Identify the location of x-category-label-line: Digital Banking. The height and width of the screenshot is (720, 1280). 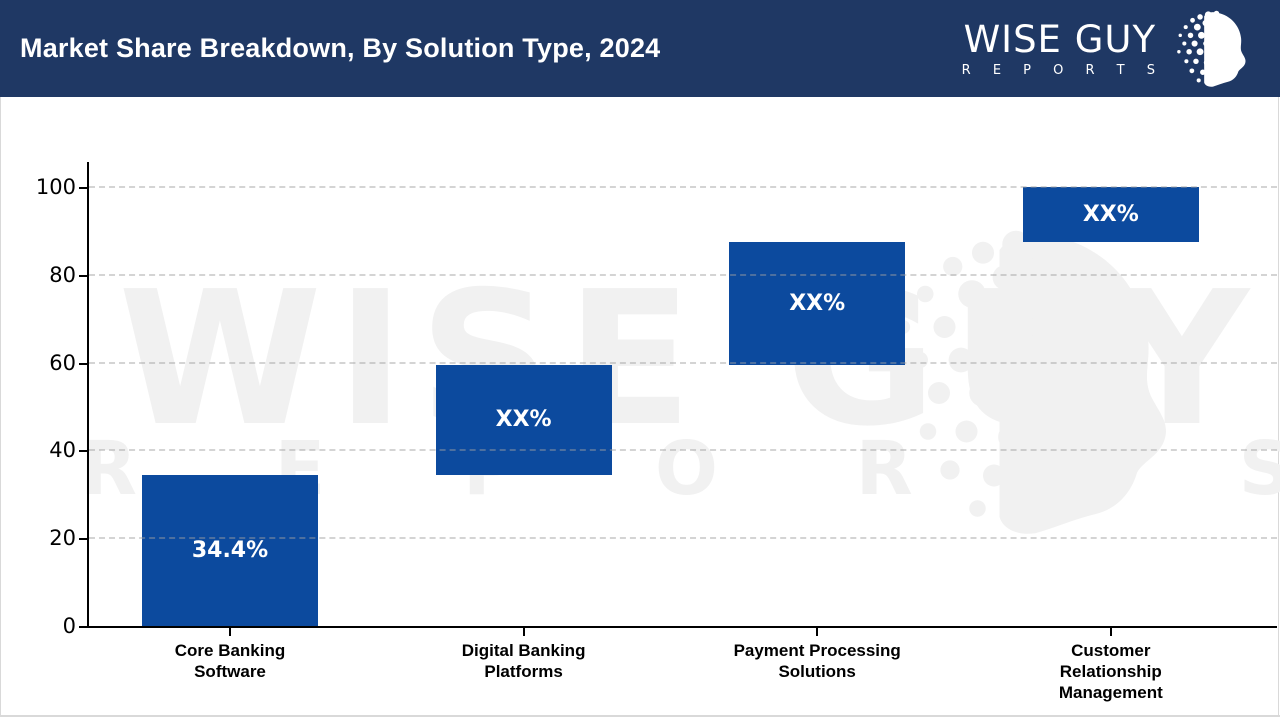
(523, 650).